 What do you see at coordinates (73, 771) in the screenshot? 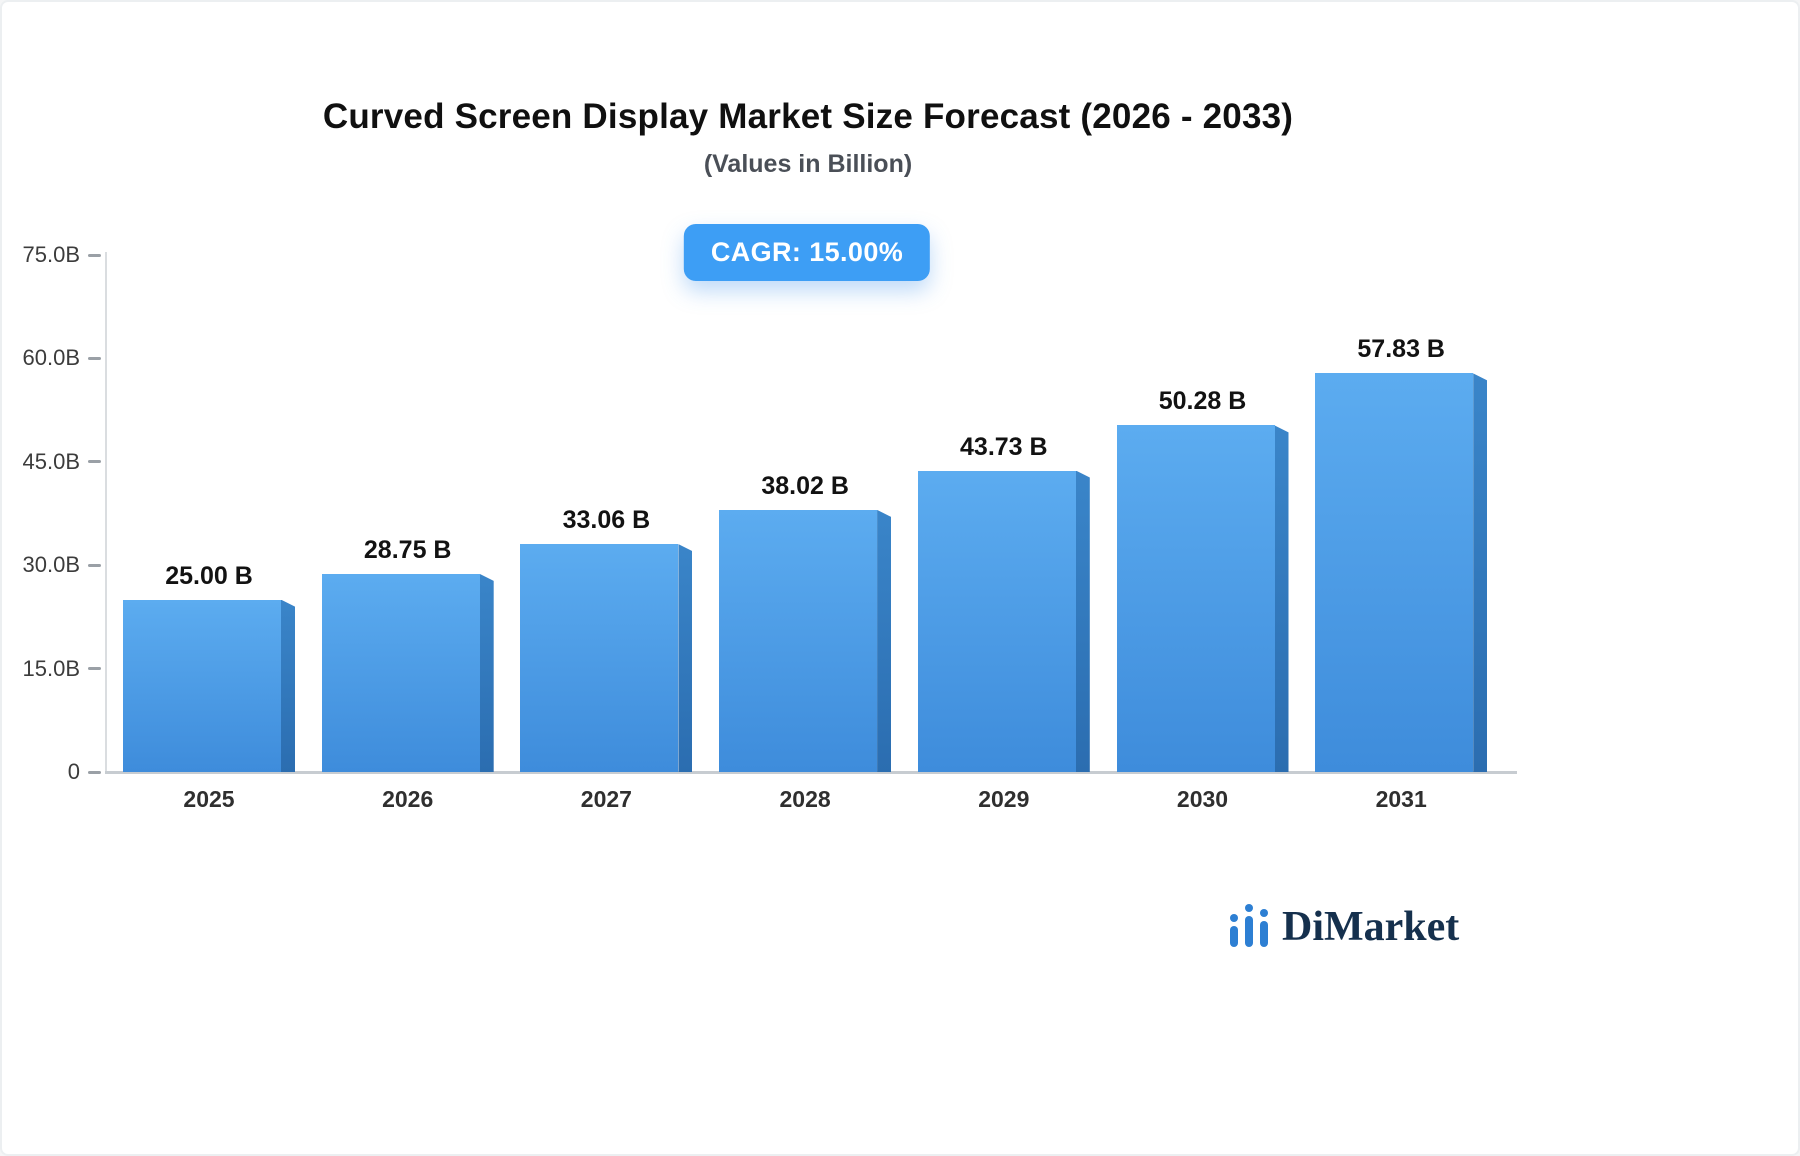
I see `y-axis-label: 0` at bounding box center [73, 771].